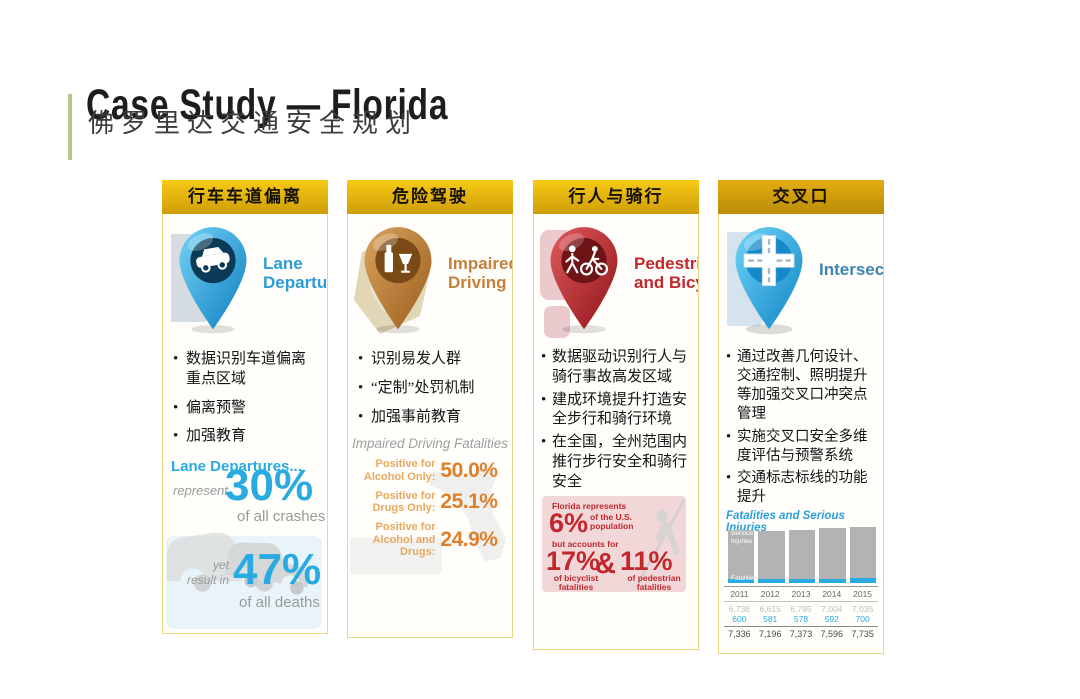 This screenshot has height=699, width=1080. What do you see at coordinates (739, 619) in the screenshot?
I see `table-cell: 600` at bounding box center [739, 619].